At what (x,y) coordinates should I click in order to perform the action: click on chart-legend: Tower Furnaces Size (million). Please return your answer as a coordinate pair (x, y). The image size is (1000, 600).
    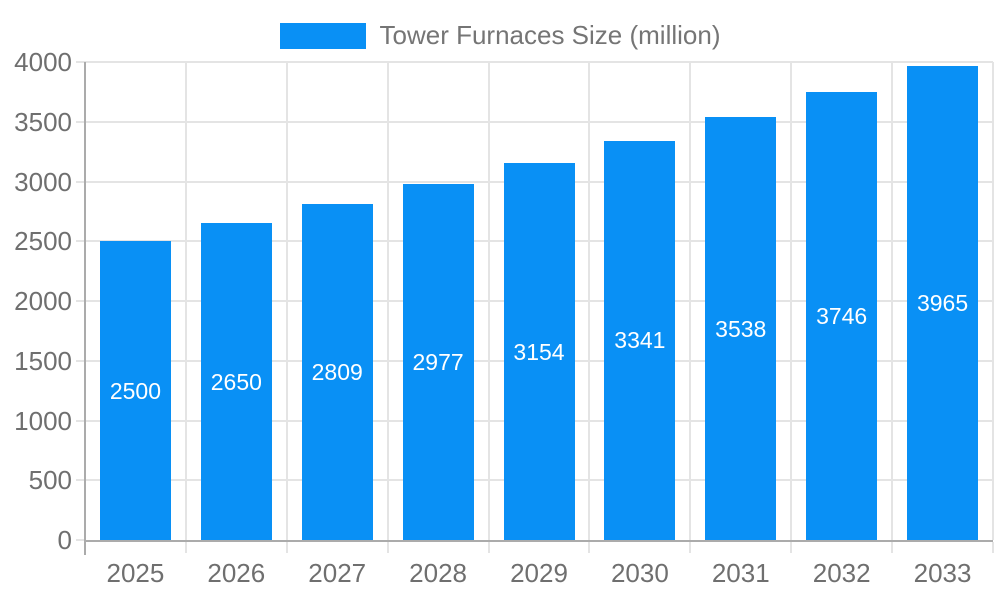
    Looking at the image, I should click on (500, 35).